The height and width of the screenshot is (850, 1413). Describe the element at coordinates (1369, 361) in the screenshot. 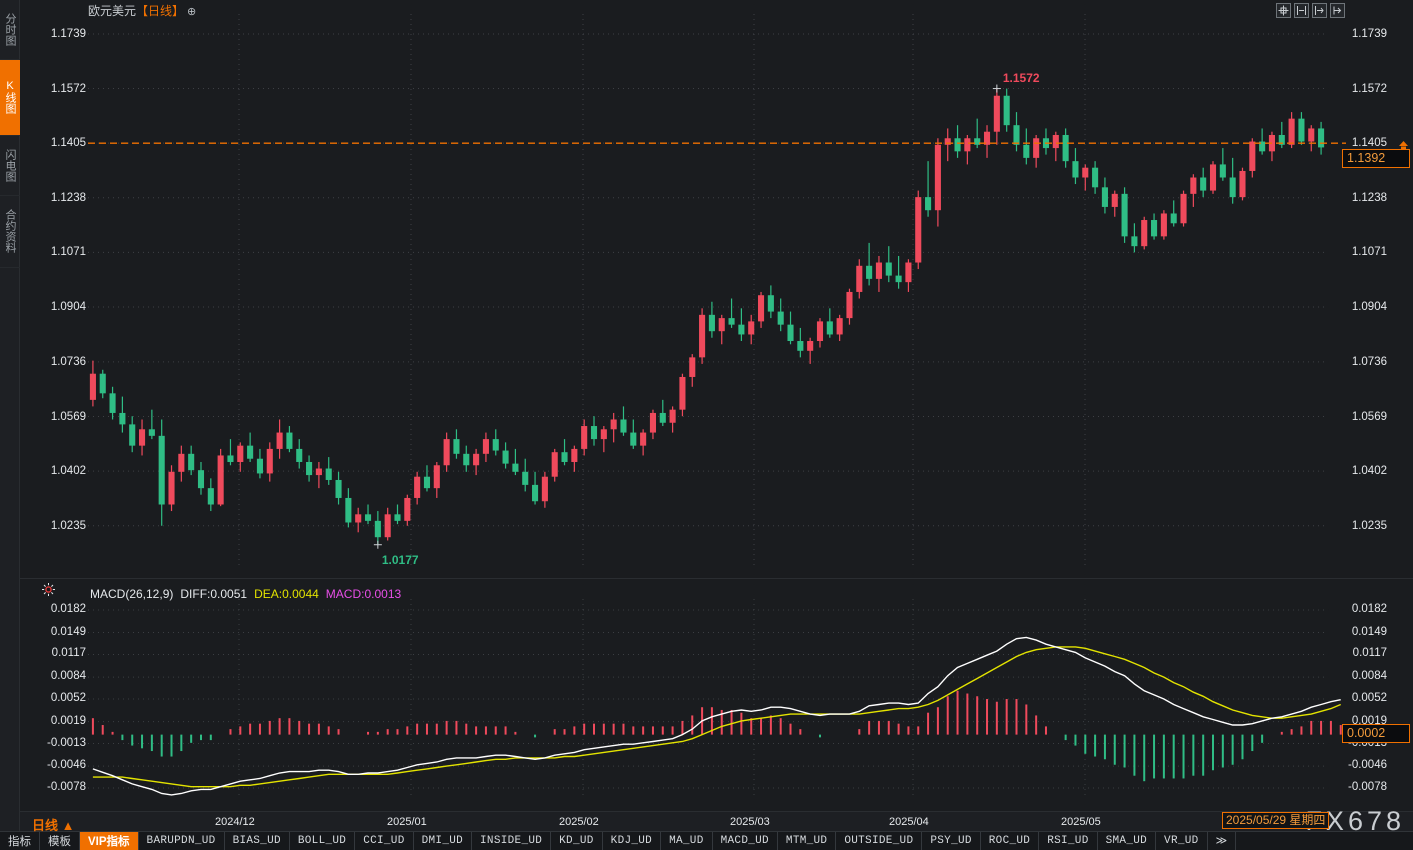

I see `price-axis-label-right: 1.0736` at that location.